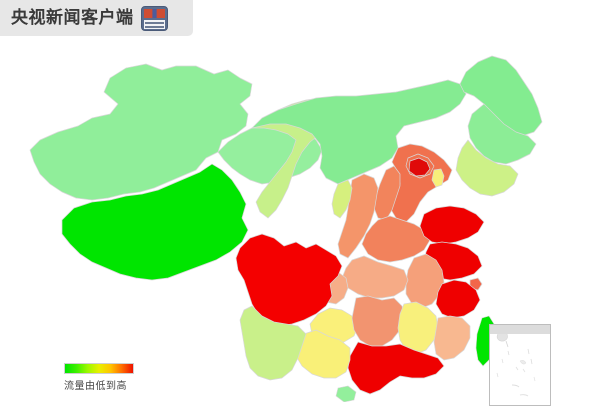 The image size is (605, 414). I want to click on cctv-news-app-logo-icon, so click(154, 18).